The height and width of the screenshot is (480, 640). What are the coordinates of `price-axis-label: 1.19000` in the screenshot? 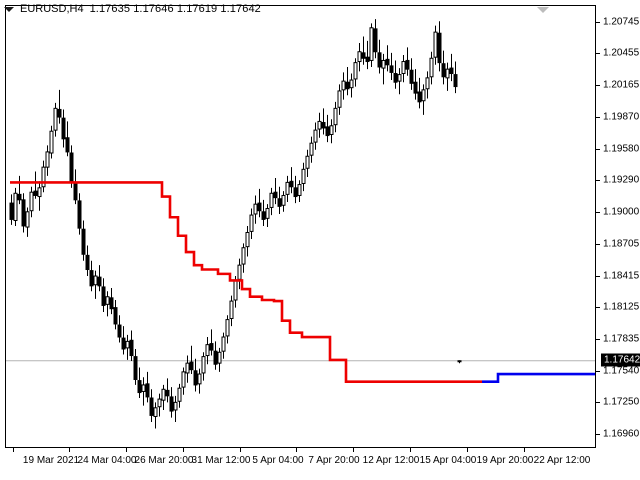 It's located at (621, 212).